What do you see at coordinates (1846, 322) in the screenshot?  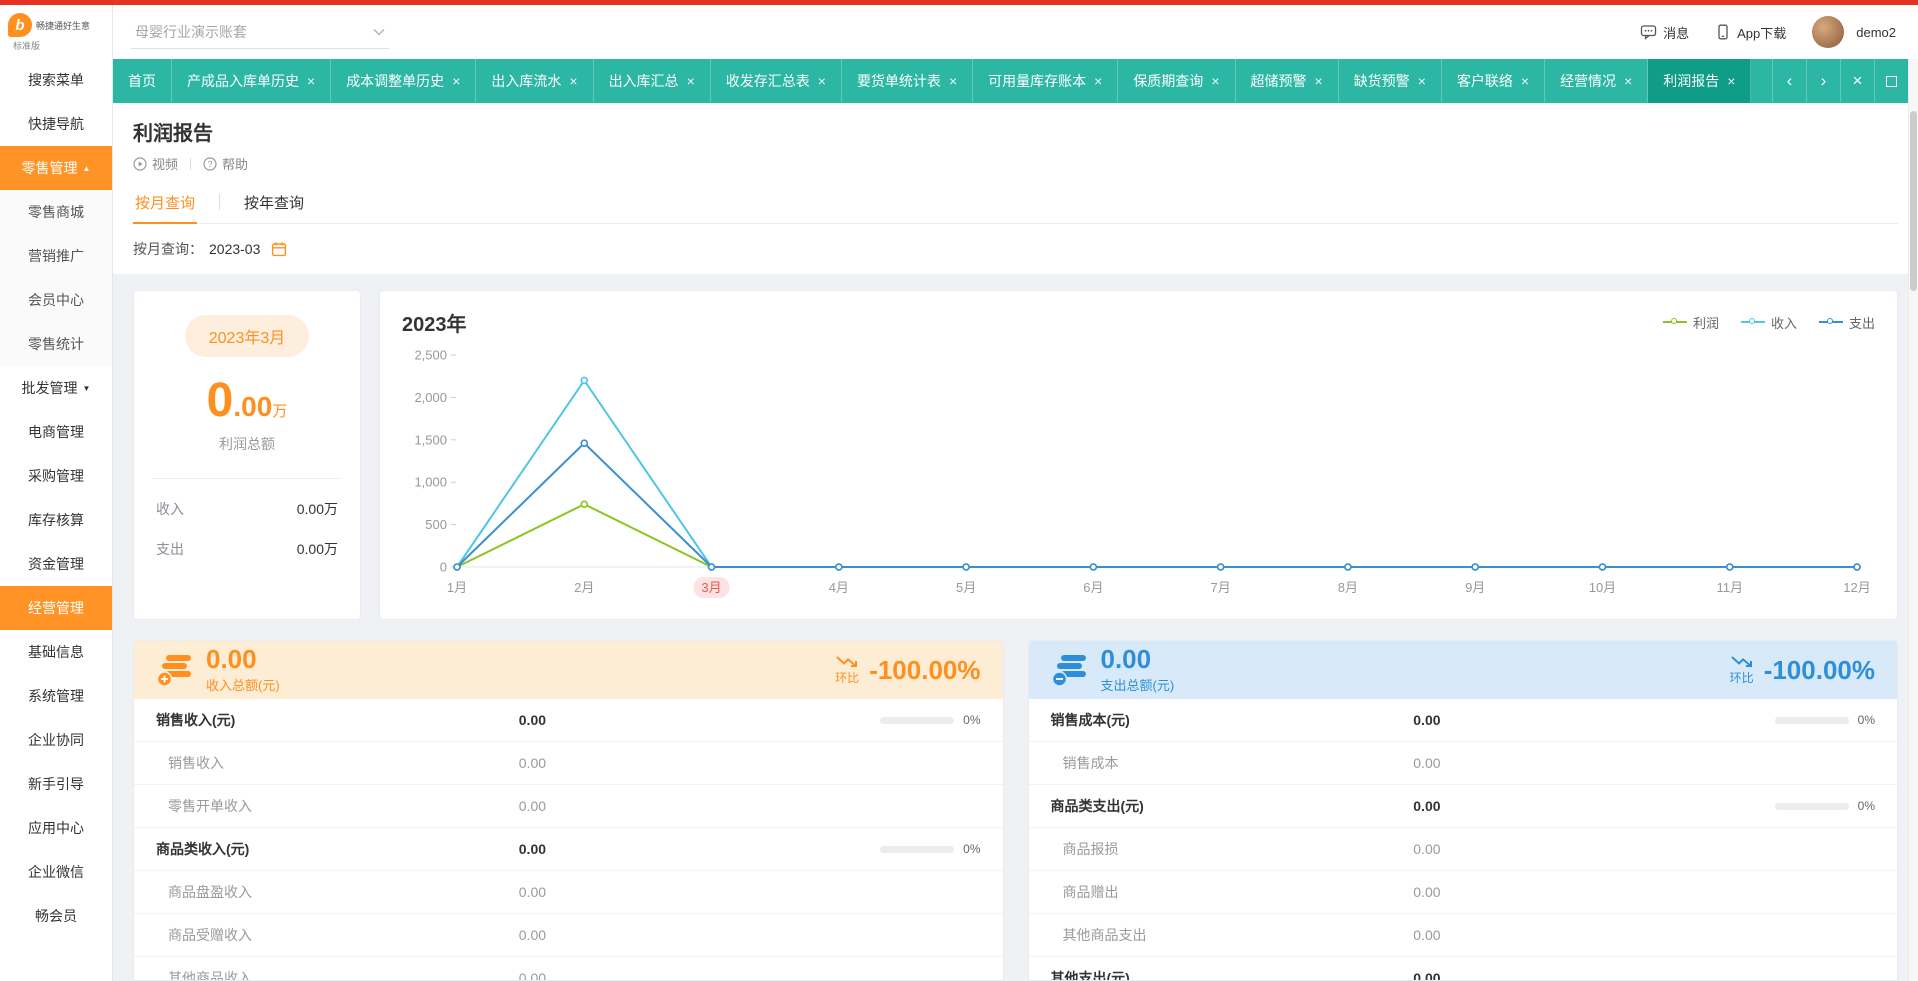 I see `legend-item: 支出` at bounding box center [1846, 322].